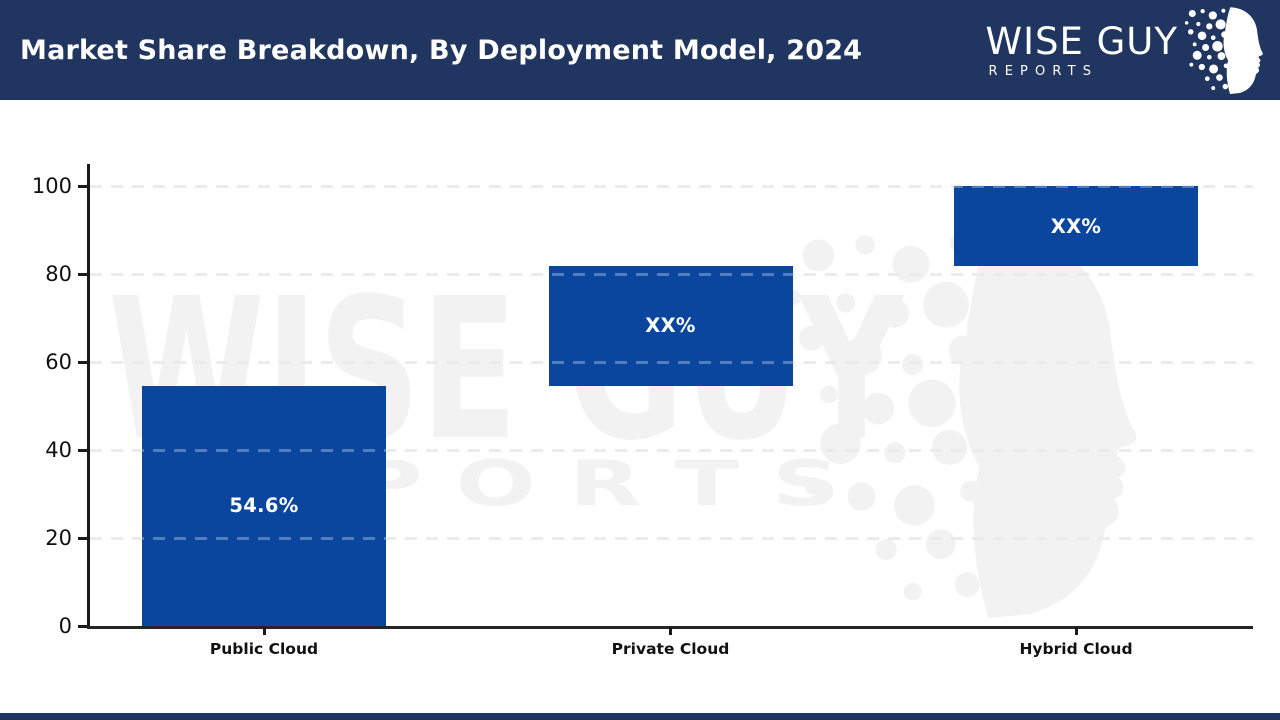 The image size is (1280, 720). I want to click on y-tick-label: 60, so click(58, 362).